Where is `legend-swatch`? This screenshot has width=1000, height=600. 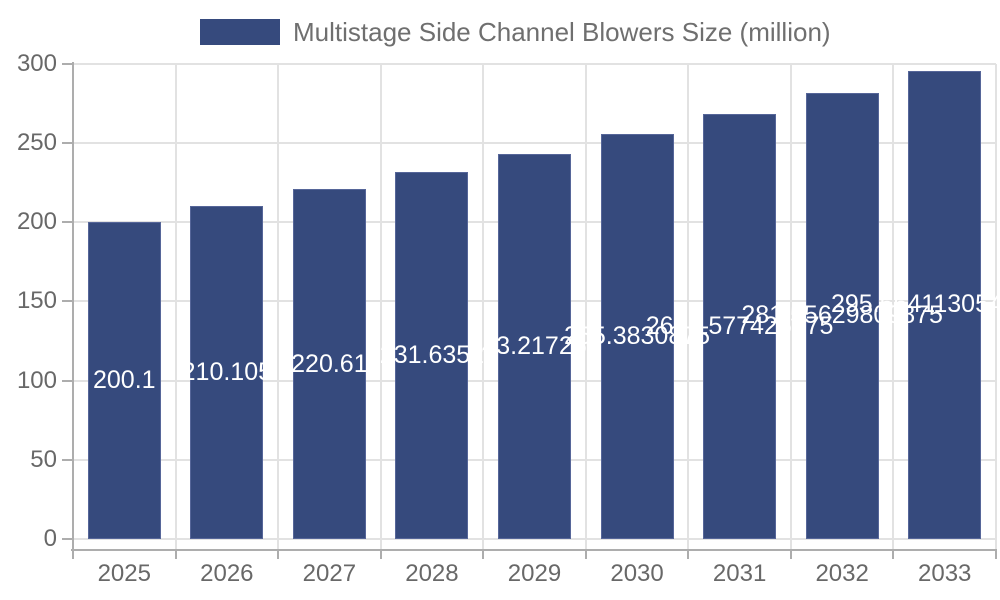
legend-swatch is located at coordinates (240, 32).